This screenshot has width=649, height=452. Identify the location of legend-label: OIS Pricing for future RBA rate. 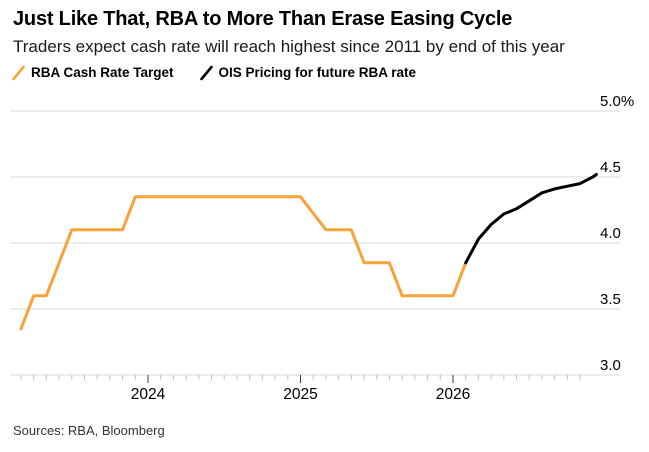
(317, 72).